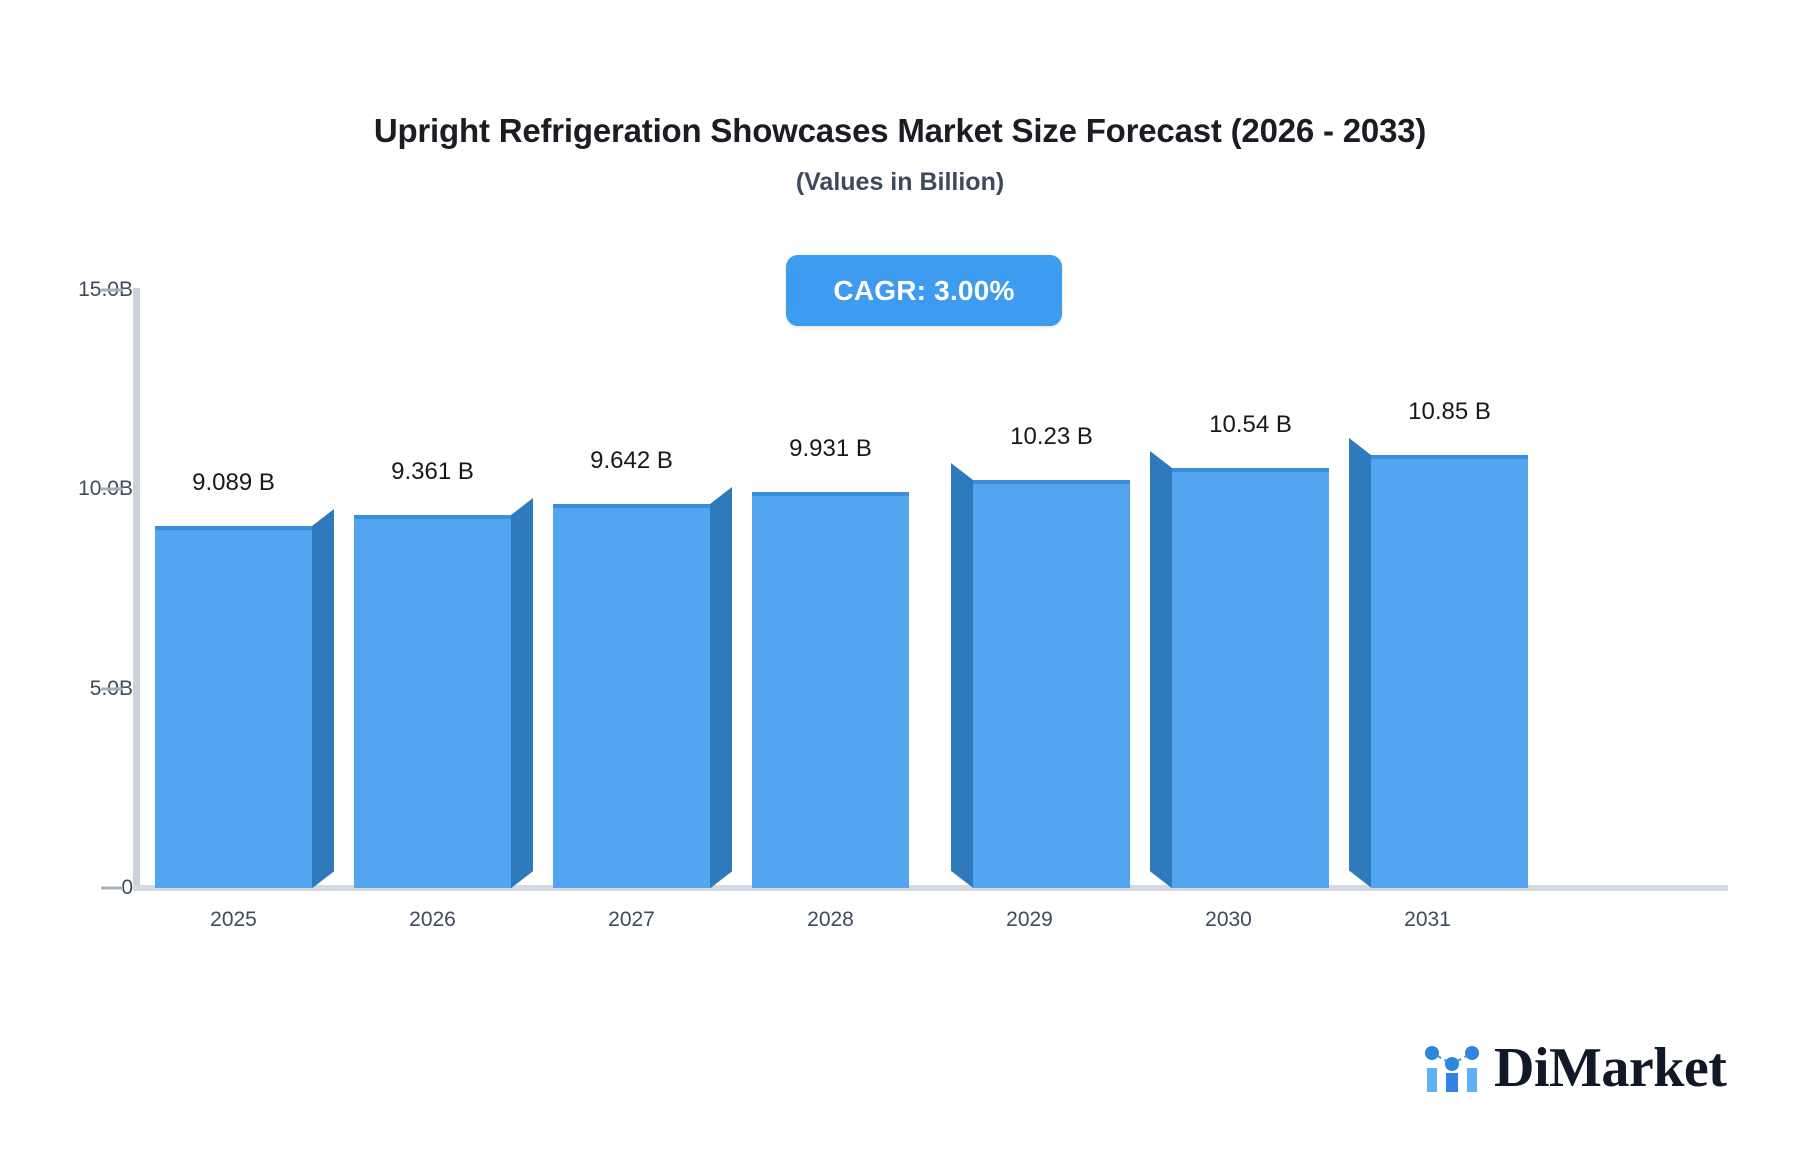  I want to click on y-axis-tick-label: 0, so click(127, 887).